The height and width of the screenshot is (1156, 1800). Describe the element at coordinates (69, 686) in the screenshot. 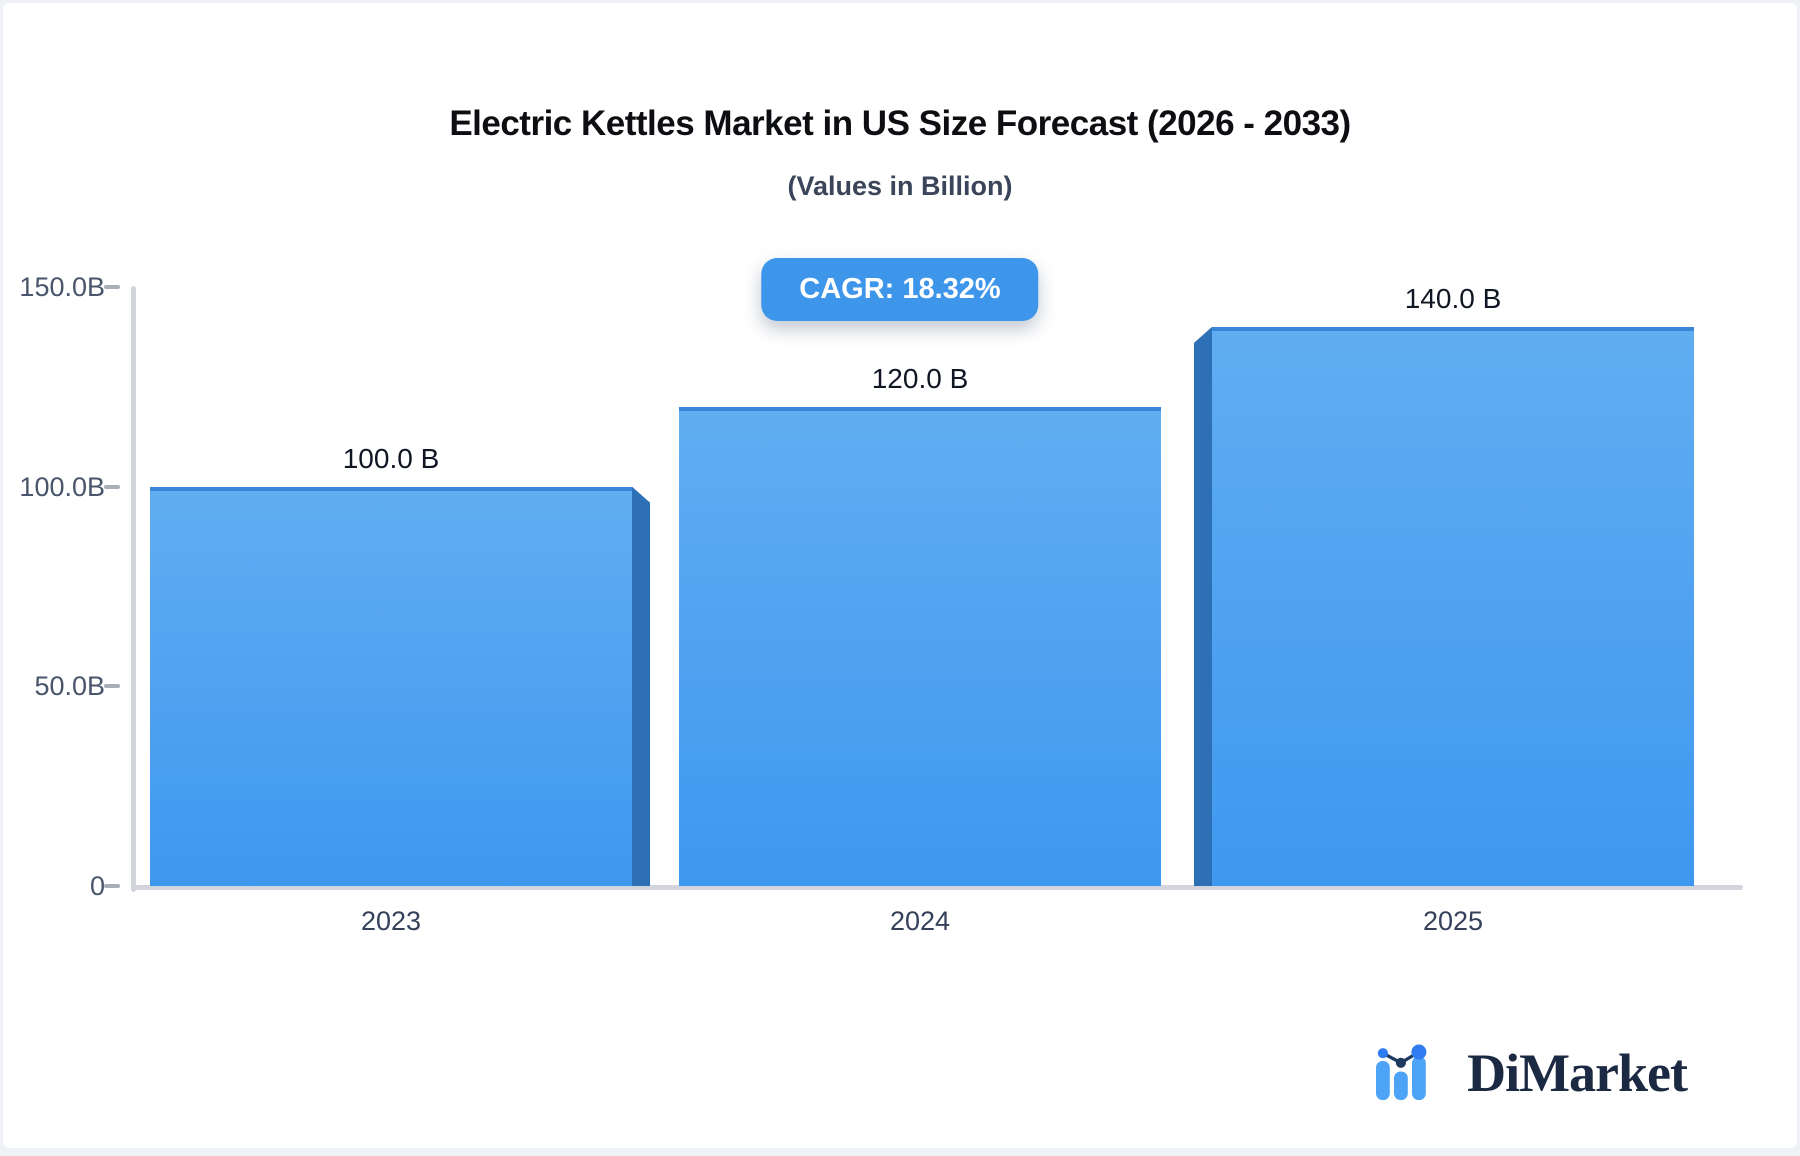

I see `y-axis-label: 50.0B` at that location.